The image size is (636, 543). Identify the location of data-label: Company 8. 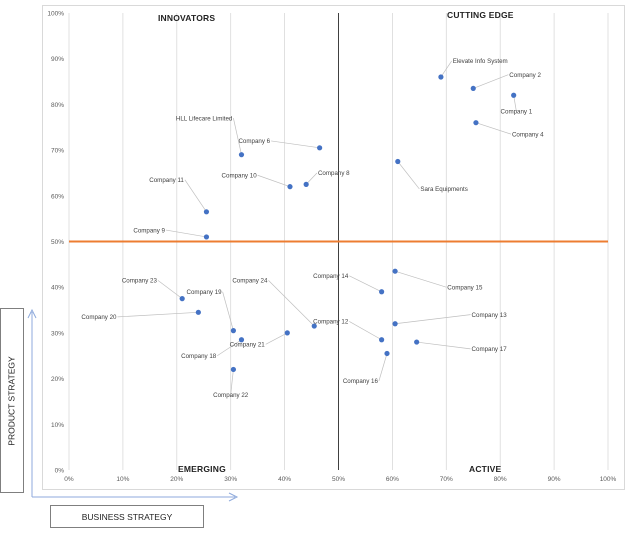
(334, 173).